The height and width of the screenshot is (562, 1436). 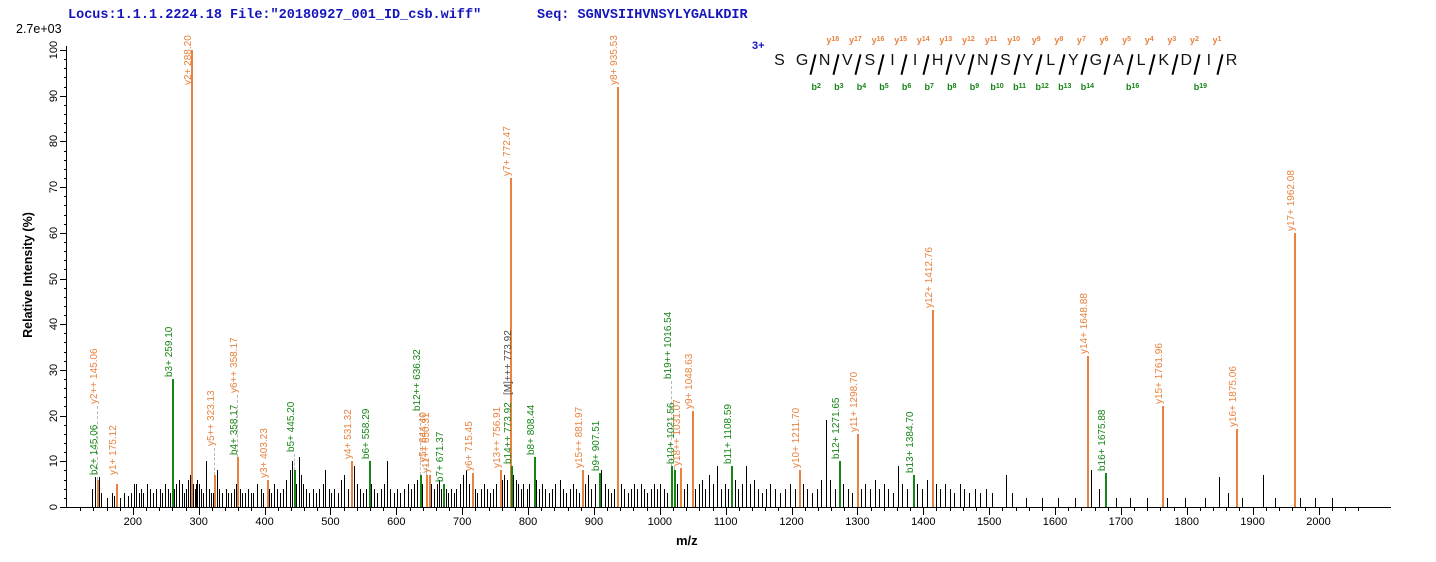 What do you see at coordinates (133, 522) in the screenshot?
I see `x-tick-label: 200` at bounding box center [133, 522].